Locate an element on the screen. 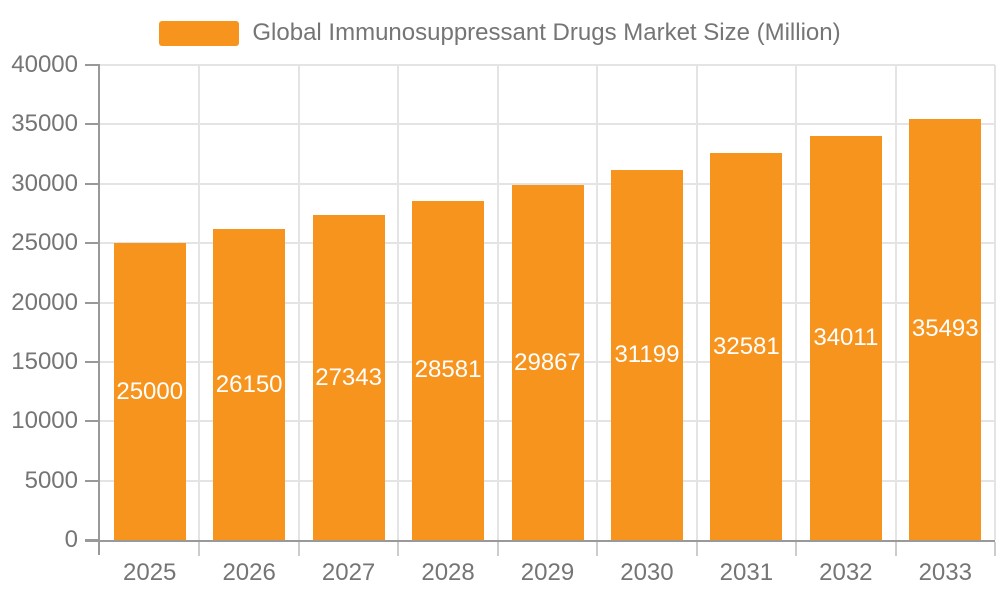 The height and width of the screenshot is (600, 1000). x-axis-label: 2025 is located at coordinates (150, 572).